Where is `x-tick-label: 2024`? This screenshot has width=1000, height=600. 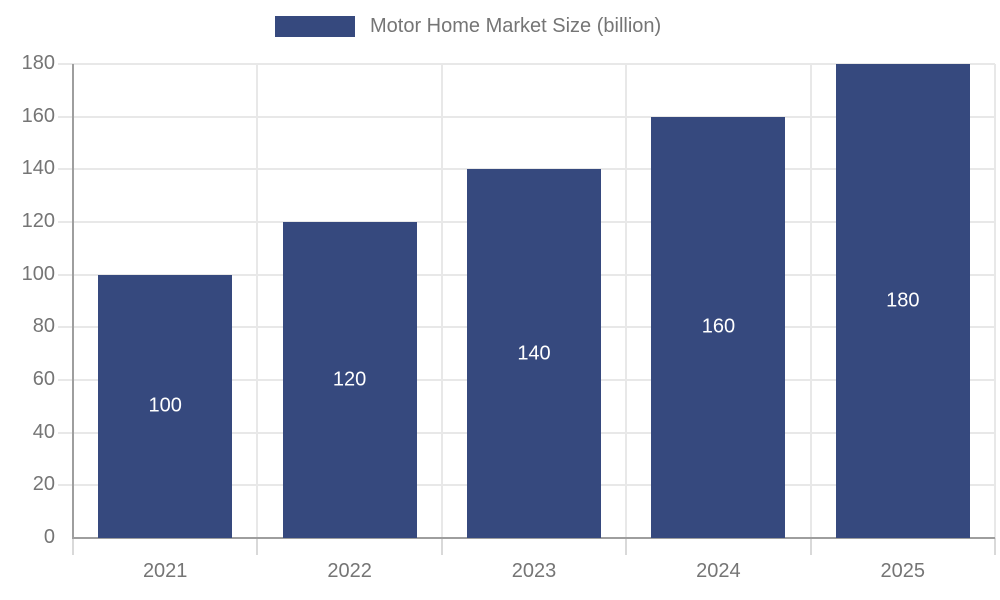 x-tick-label: 2024 is located at coordinates (718, 571).